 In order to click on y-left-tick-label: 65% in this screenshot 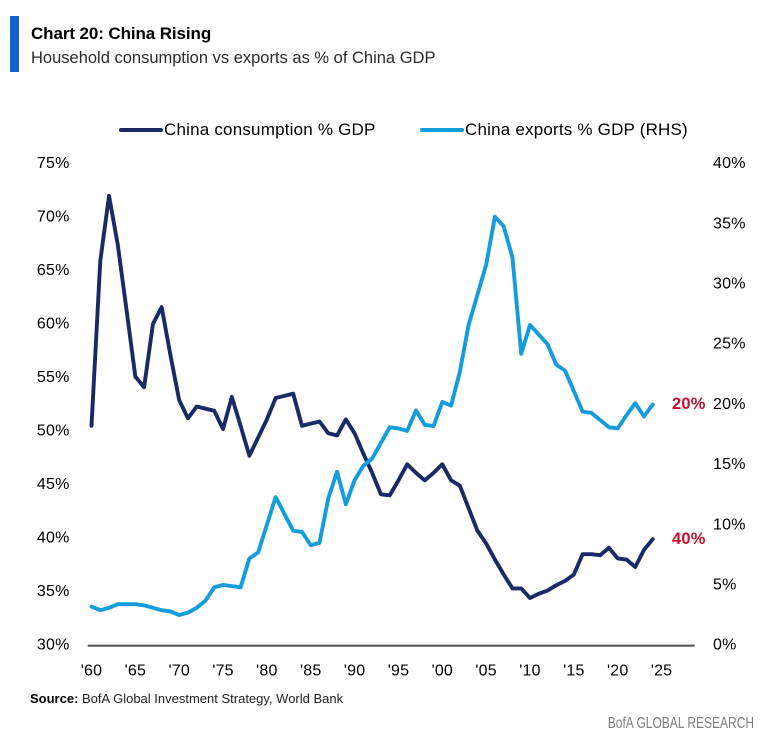, I will do `click(53, 270)`.